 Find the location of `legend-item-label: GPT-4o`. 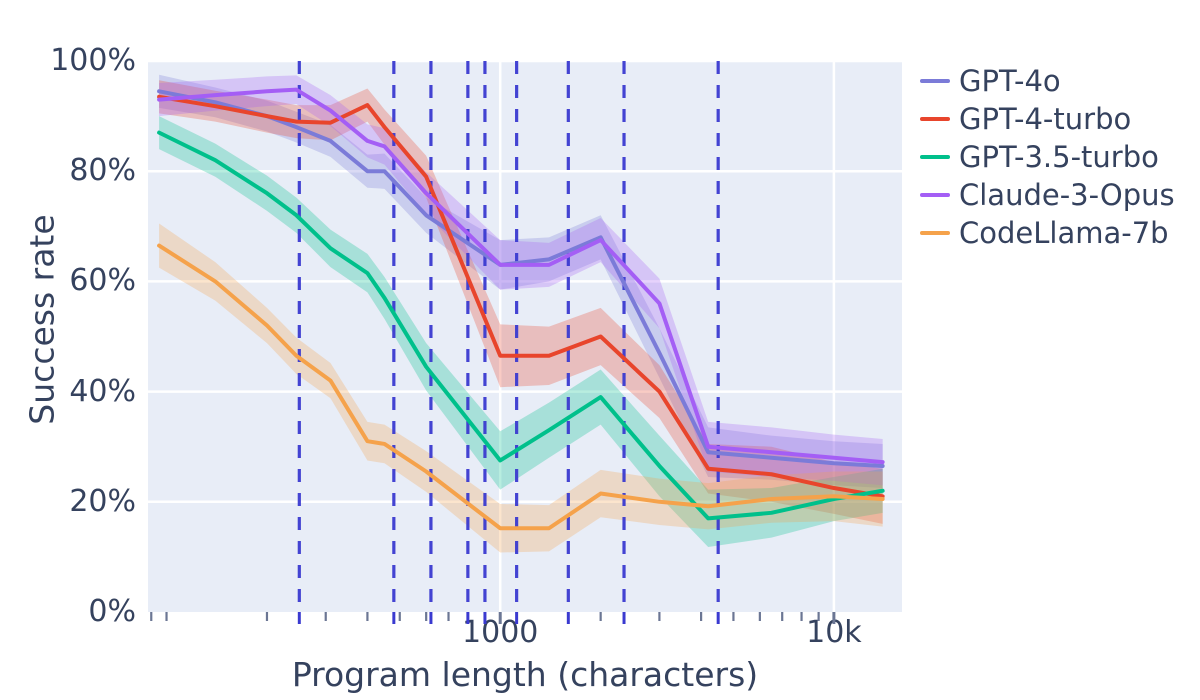

legend-item-label: GPT-4o is located at coordinates (1010, 80).